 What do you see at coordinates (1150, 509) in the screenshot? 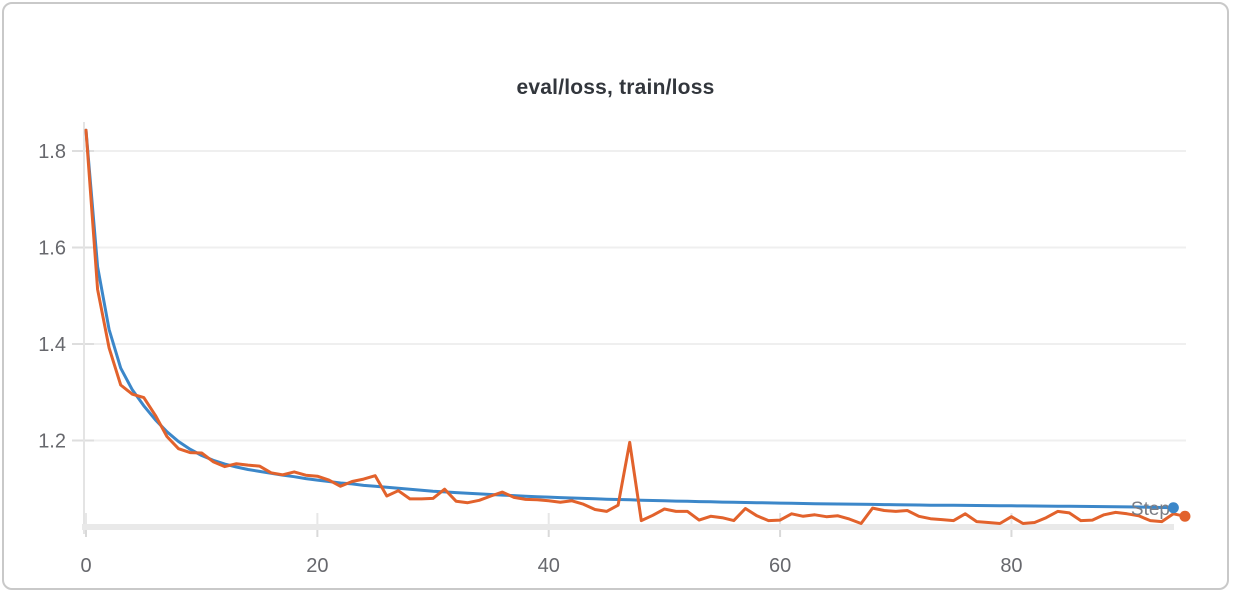
I see `x-axis-label-step: Step` at bounding box center [1150, 509].